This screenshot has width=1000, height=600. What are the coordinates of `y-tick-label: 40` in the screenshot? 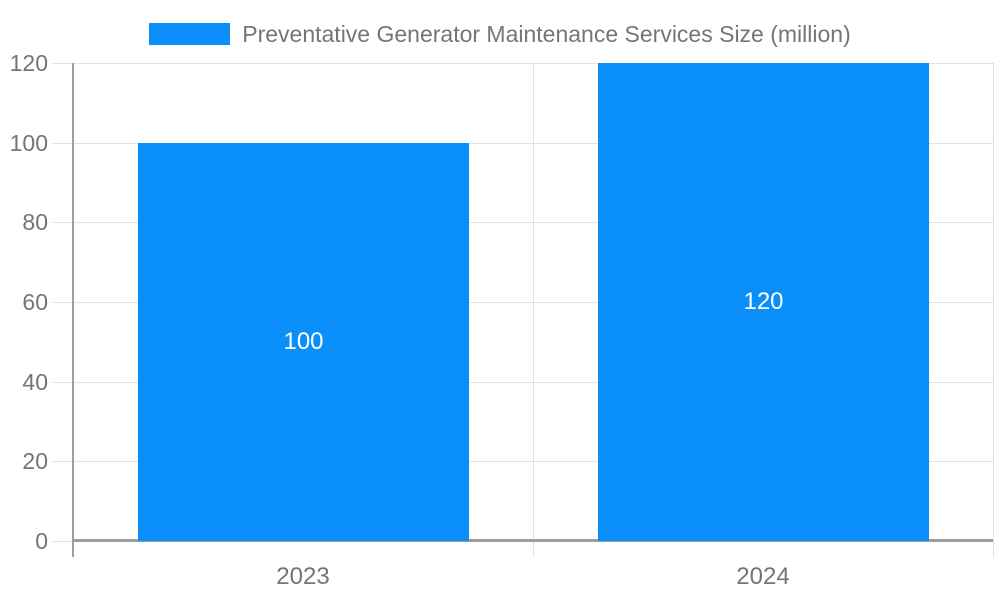 It's located at (35, 382).